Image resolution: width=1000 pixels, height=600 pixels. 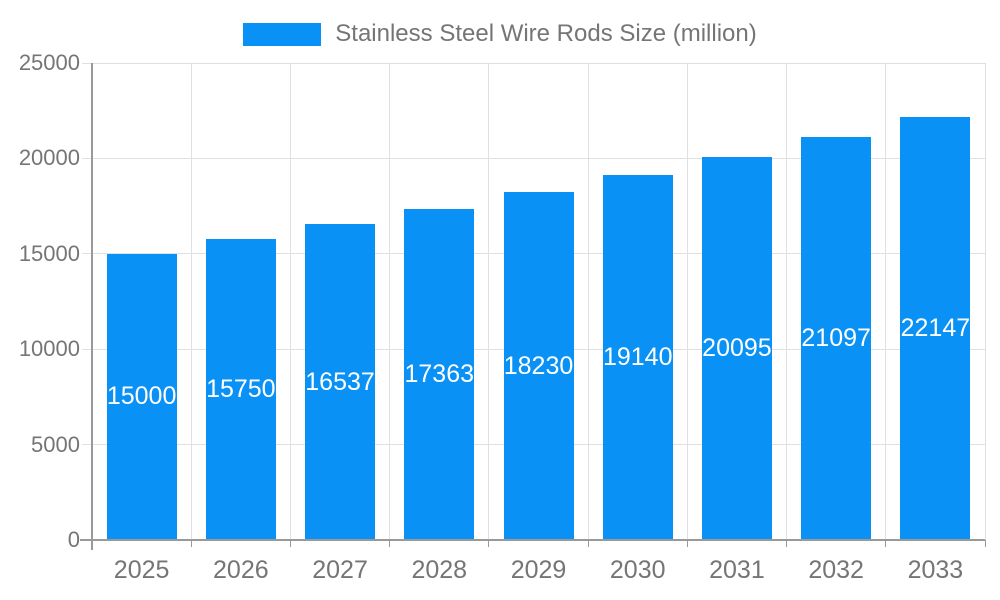 I want to click on bar-value-label: 20095, so click(x=737, y=347).